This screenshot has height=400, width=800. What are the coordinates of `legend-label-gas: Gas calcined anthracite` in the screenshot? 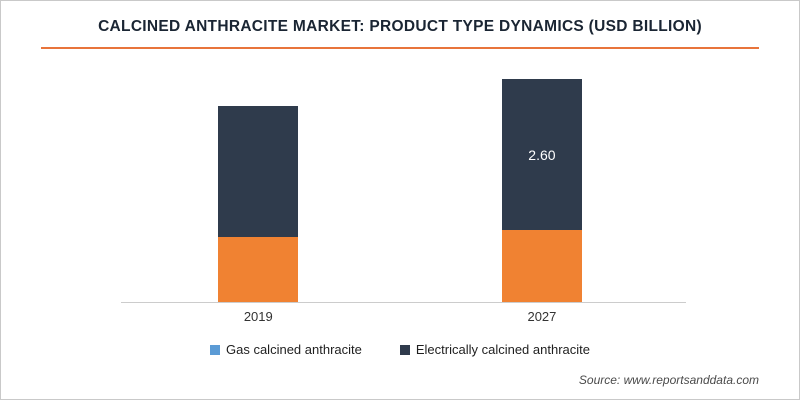 It's located at (294, 349).